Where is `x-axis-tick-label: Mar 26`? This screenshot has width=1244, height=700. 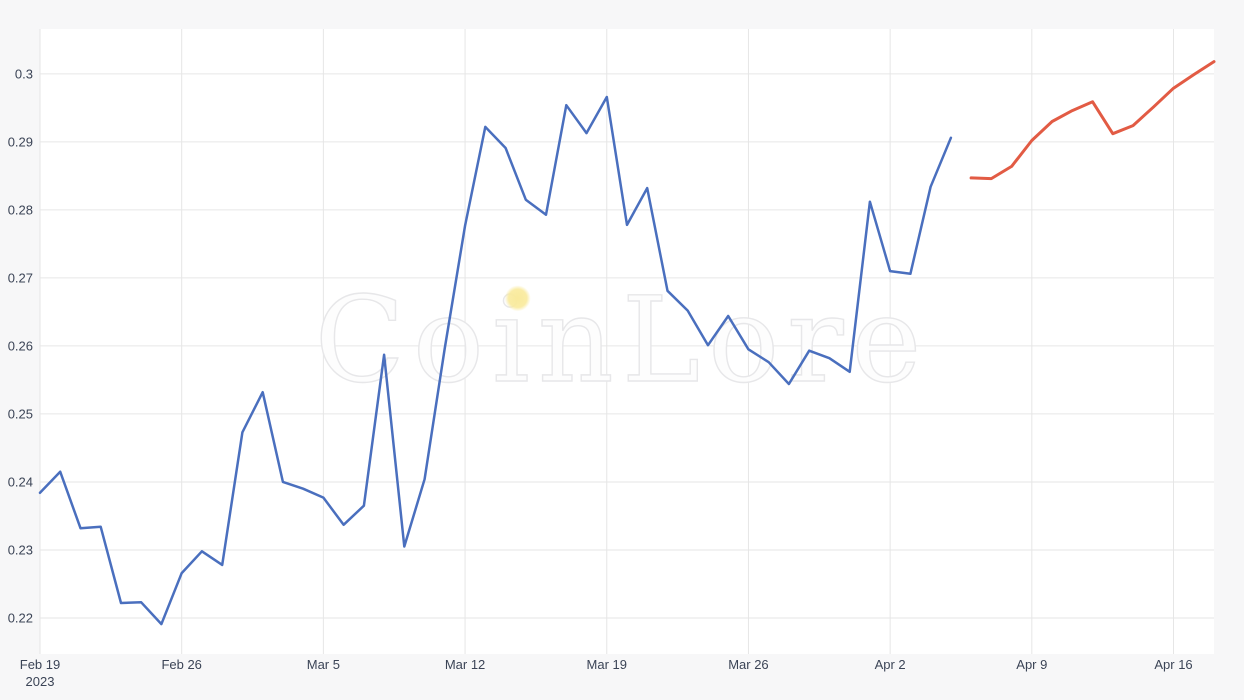 x-axis-tick-label: Mar 26 is located at coordinates (748, 664).